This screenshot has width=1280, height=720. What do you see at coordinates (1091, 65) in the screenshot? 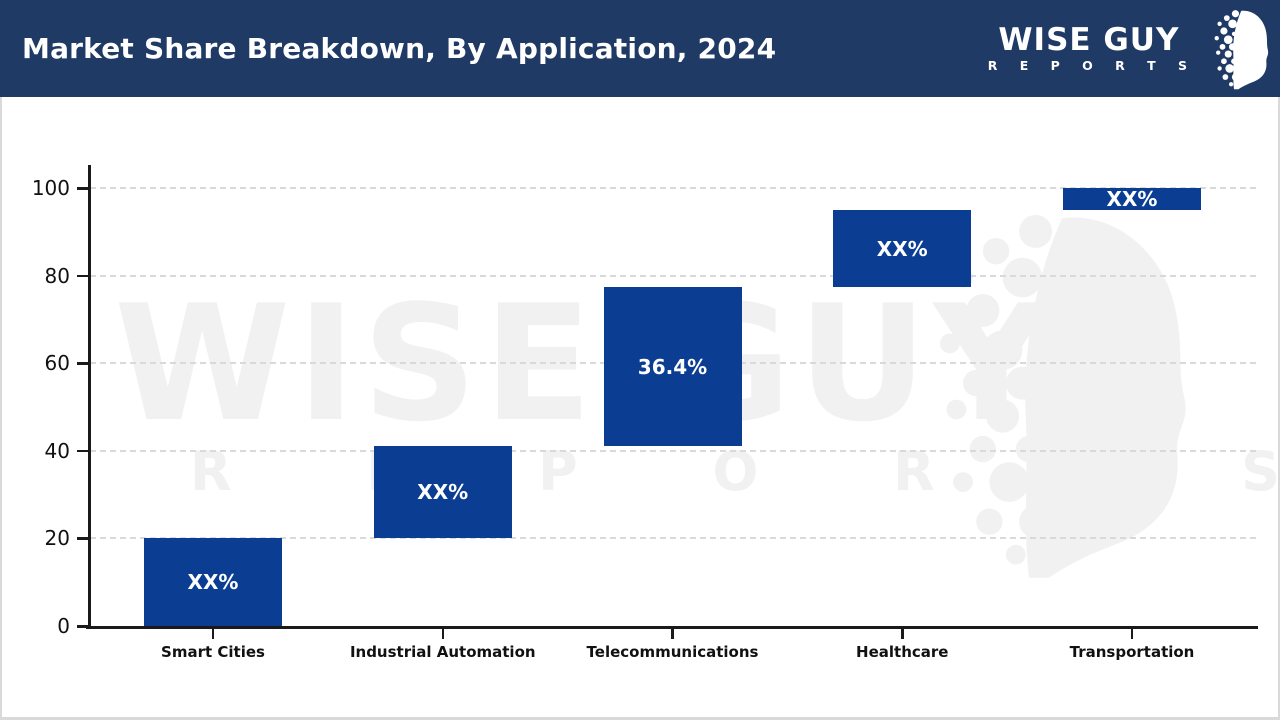
I see `logo-subtitle: R E P O R T S` at bounding box center [1091, 65].